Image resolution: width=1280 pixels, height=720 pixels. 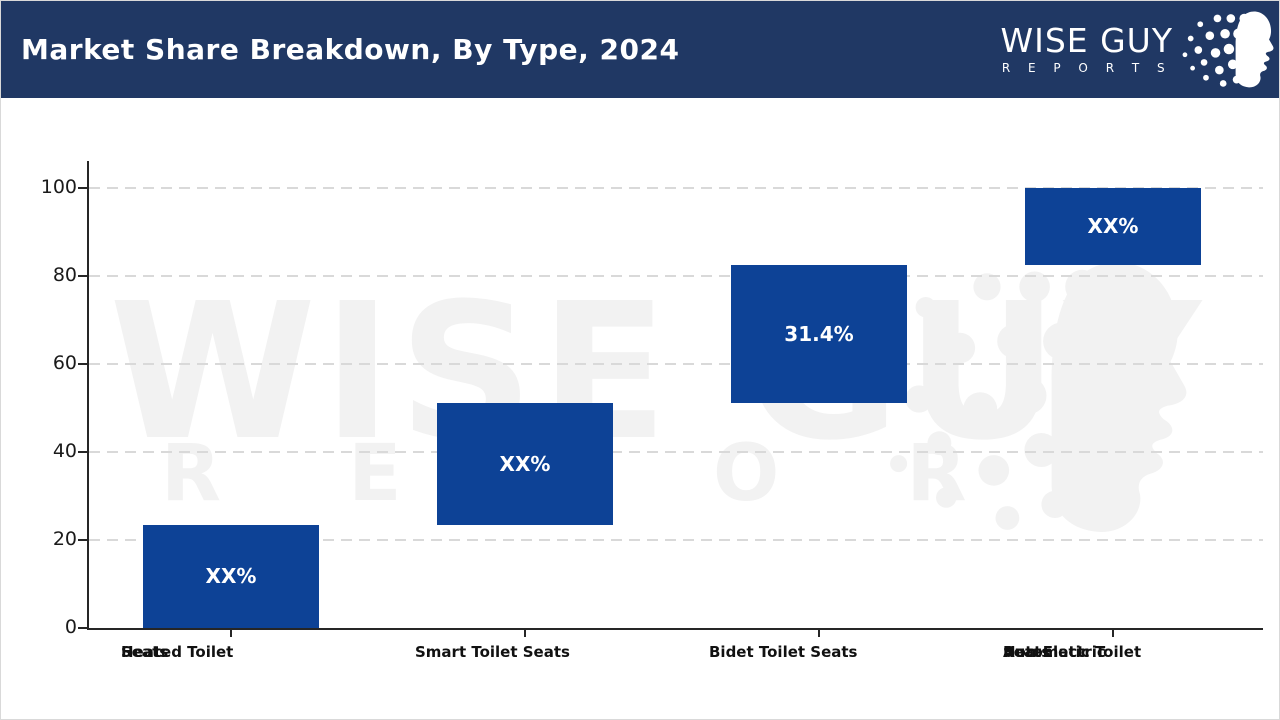 What do you see at coordinates (64, 275) in the screenshot?
I see `y-tick-label: 80` at bounding box center [64, 275].